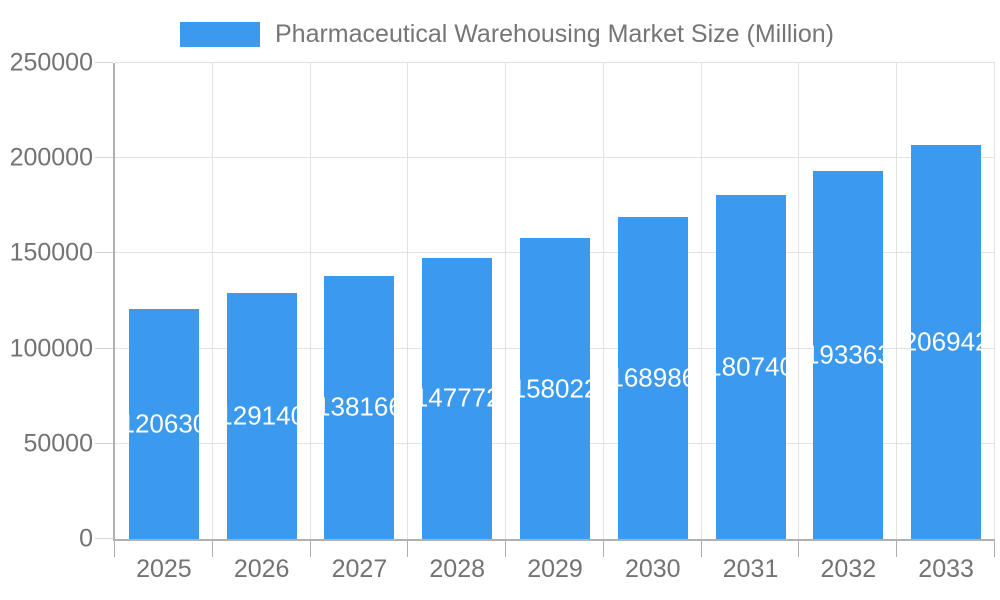 This screenshot has height=600, width=1000. I want to click on bar-value-label: 168986, so click(653, 377).